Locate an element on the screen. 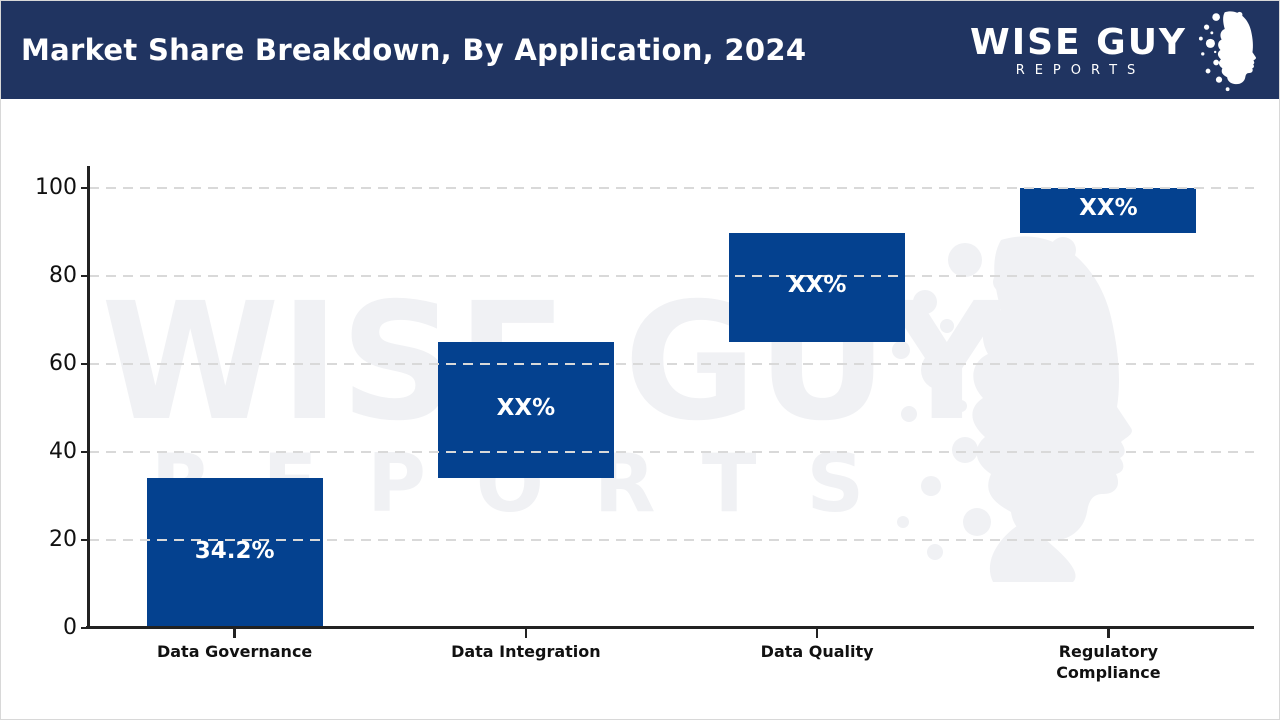 The width and height of the screenshot is (1280, 720). x-axis-category-label: Data Quality is located at coordinates (817, 651).